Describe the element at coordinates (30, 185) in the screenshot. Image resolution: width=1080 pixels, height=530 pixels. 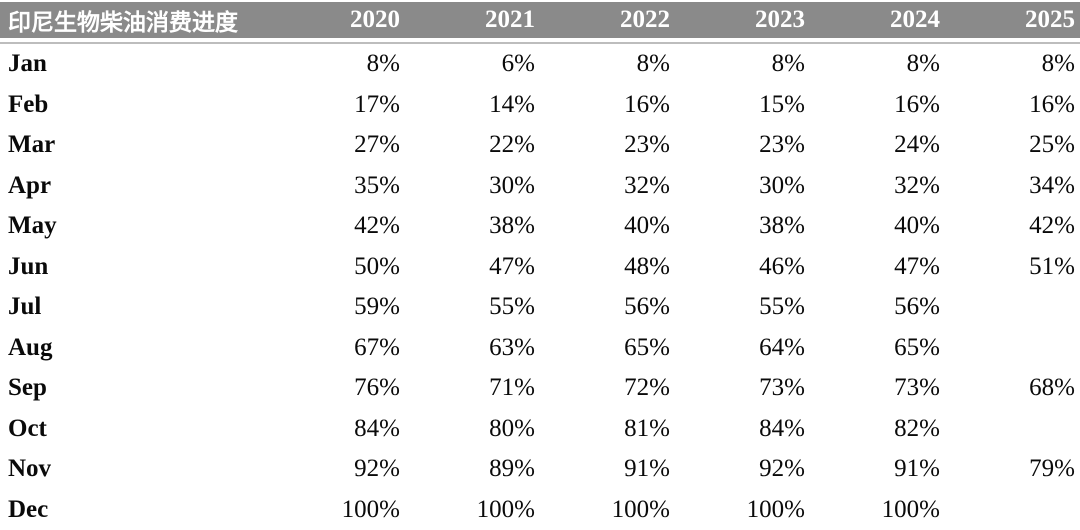
I see `month-label: Apr` at that location.